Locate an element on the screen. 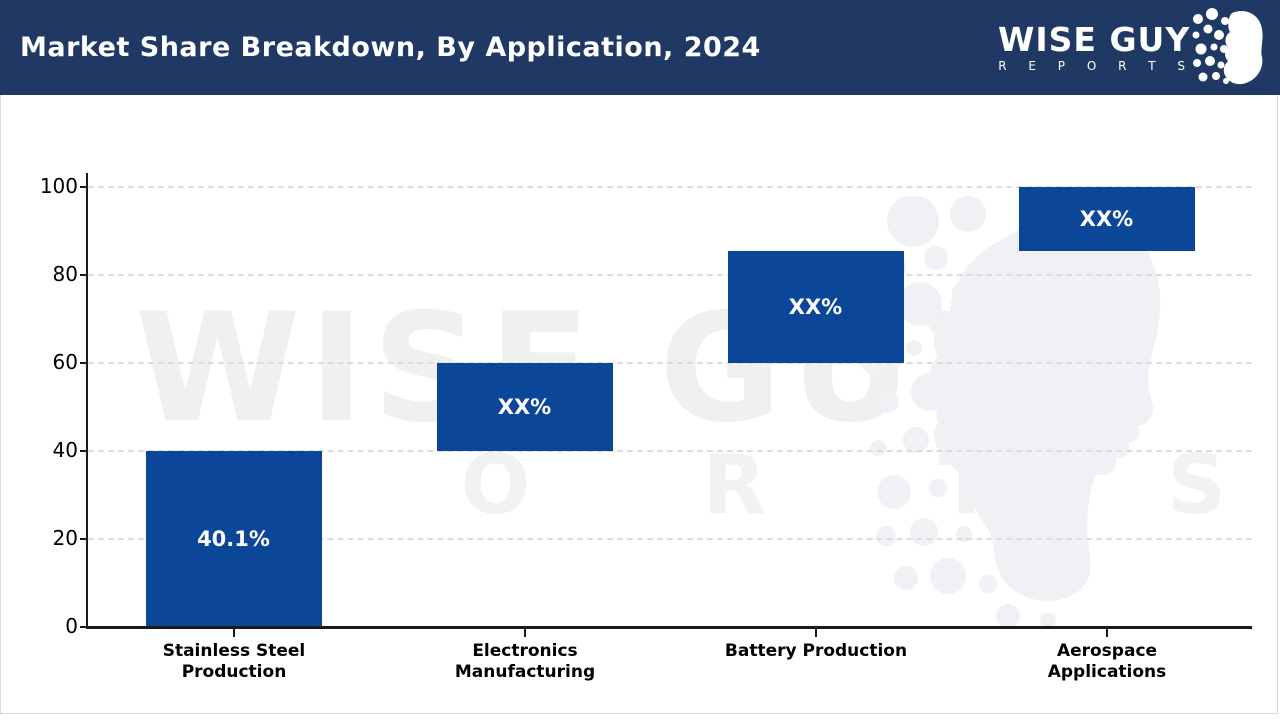 The image size is (1280, 720). brand-logo: WISE GUY R E P O R T S is located at coordinates (1137, 48).